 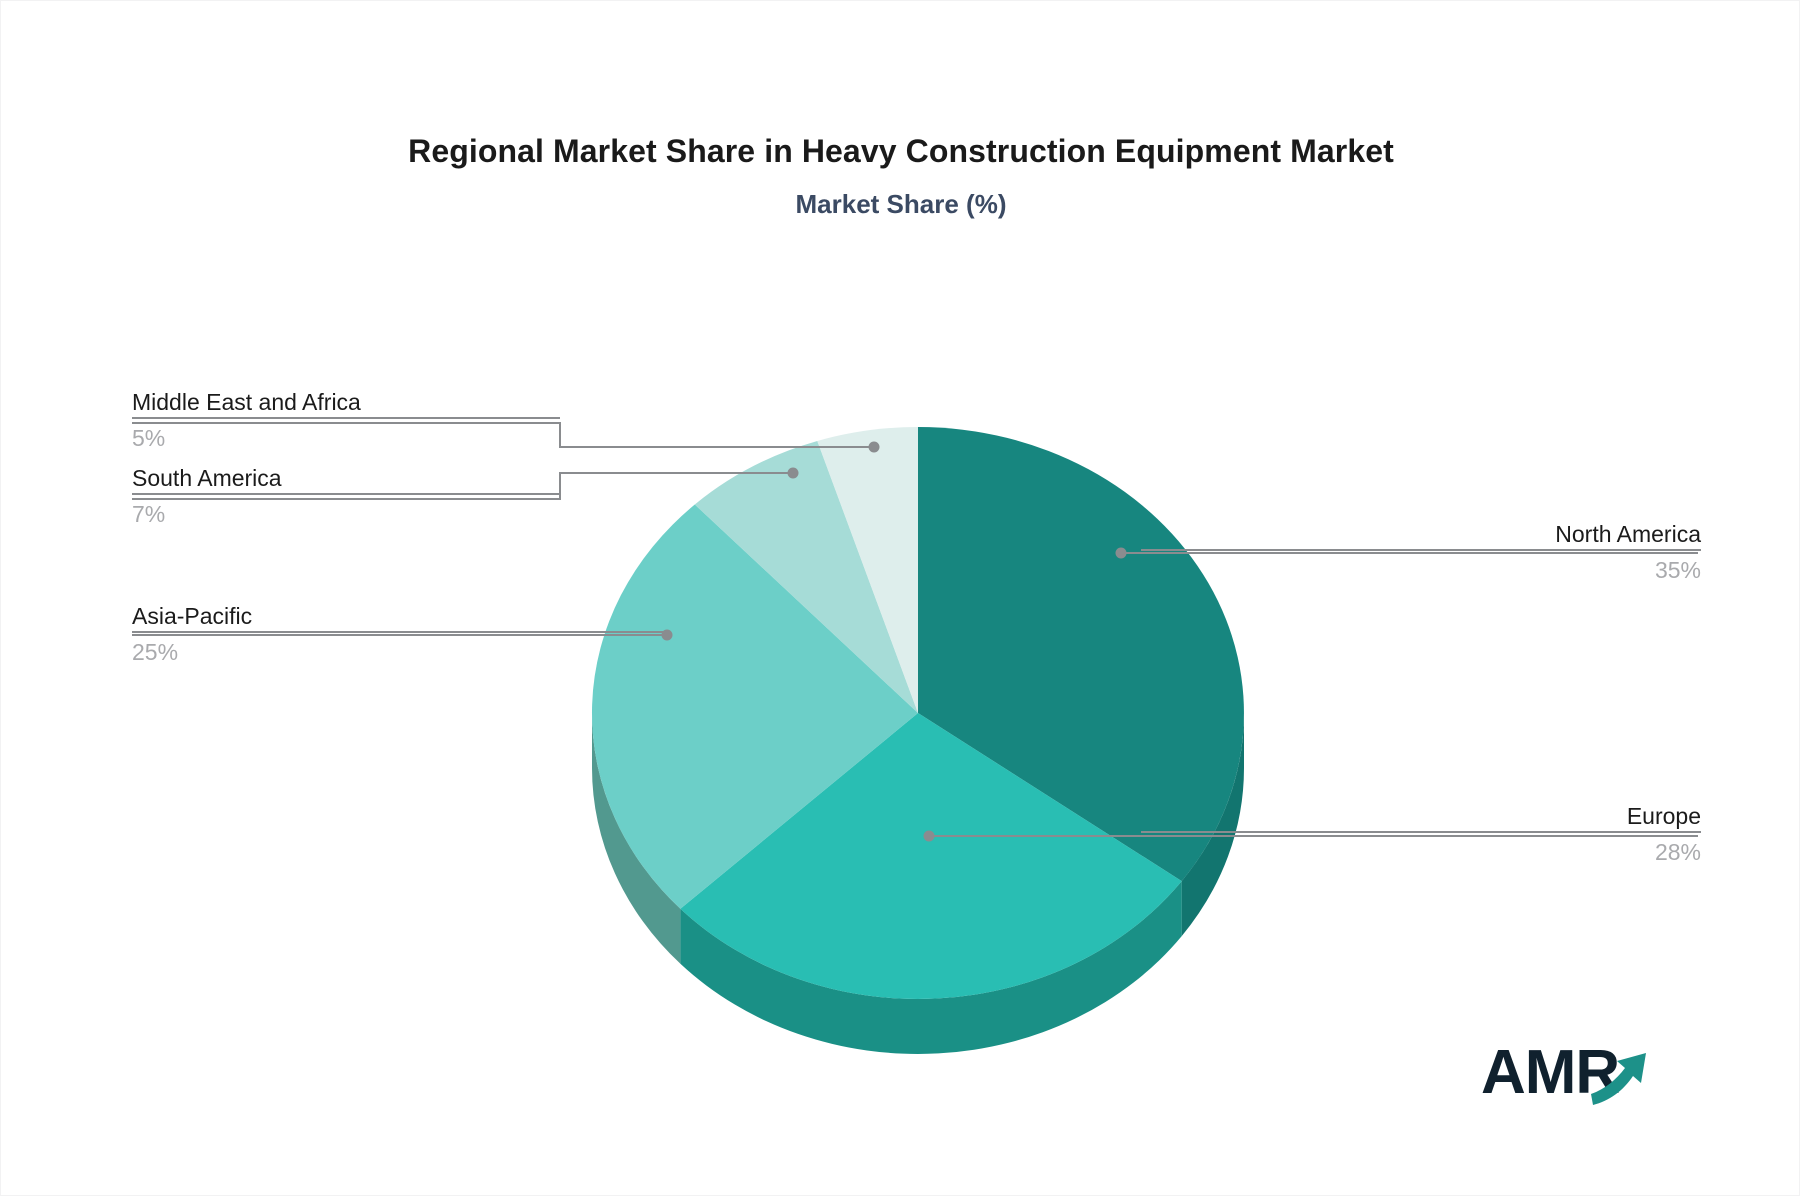 What do you see at coordinates (246, 402) in the screenshot?
I see `callout-label-middle-east-africa: Middle East and Africa` at bounding box center [246, 402].